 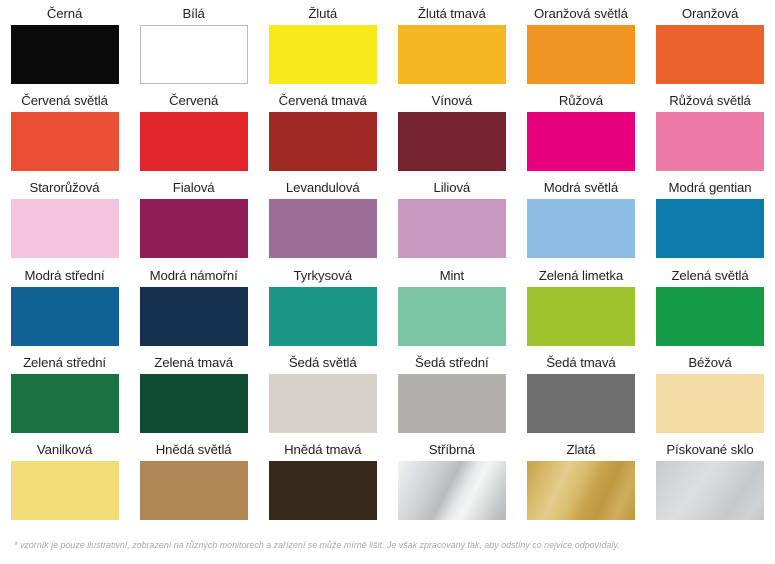 I want to click on swatch-label: Růžová světlá, so click(x=710, y=101).